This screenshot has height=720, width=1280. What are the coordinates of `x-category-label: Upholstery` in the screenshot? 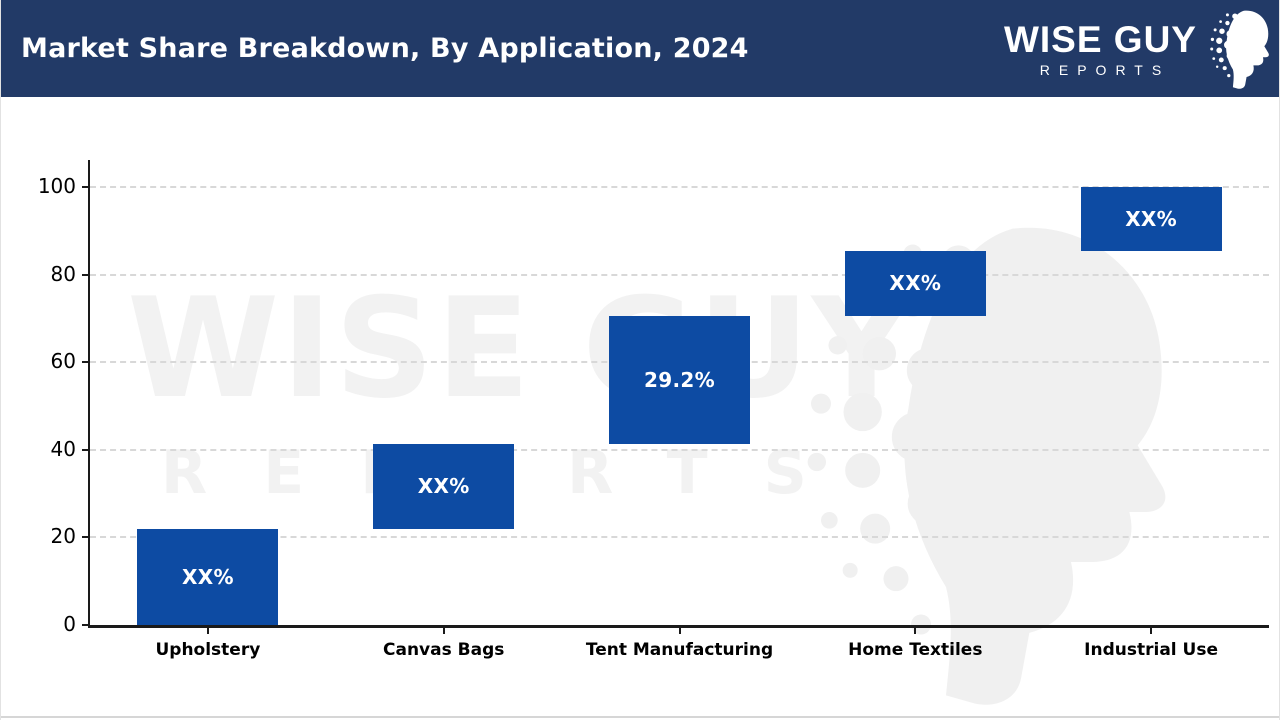 It's located at (208, 650).